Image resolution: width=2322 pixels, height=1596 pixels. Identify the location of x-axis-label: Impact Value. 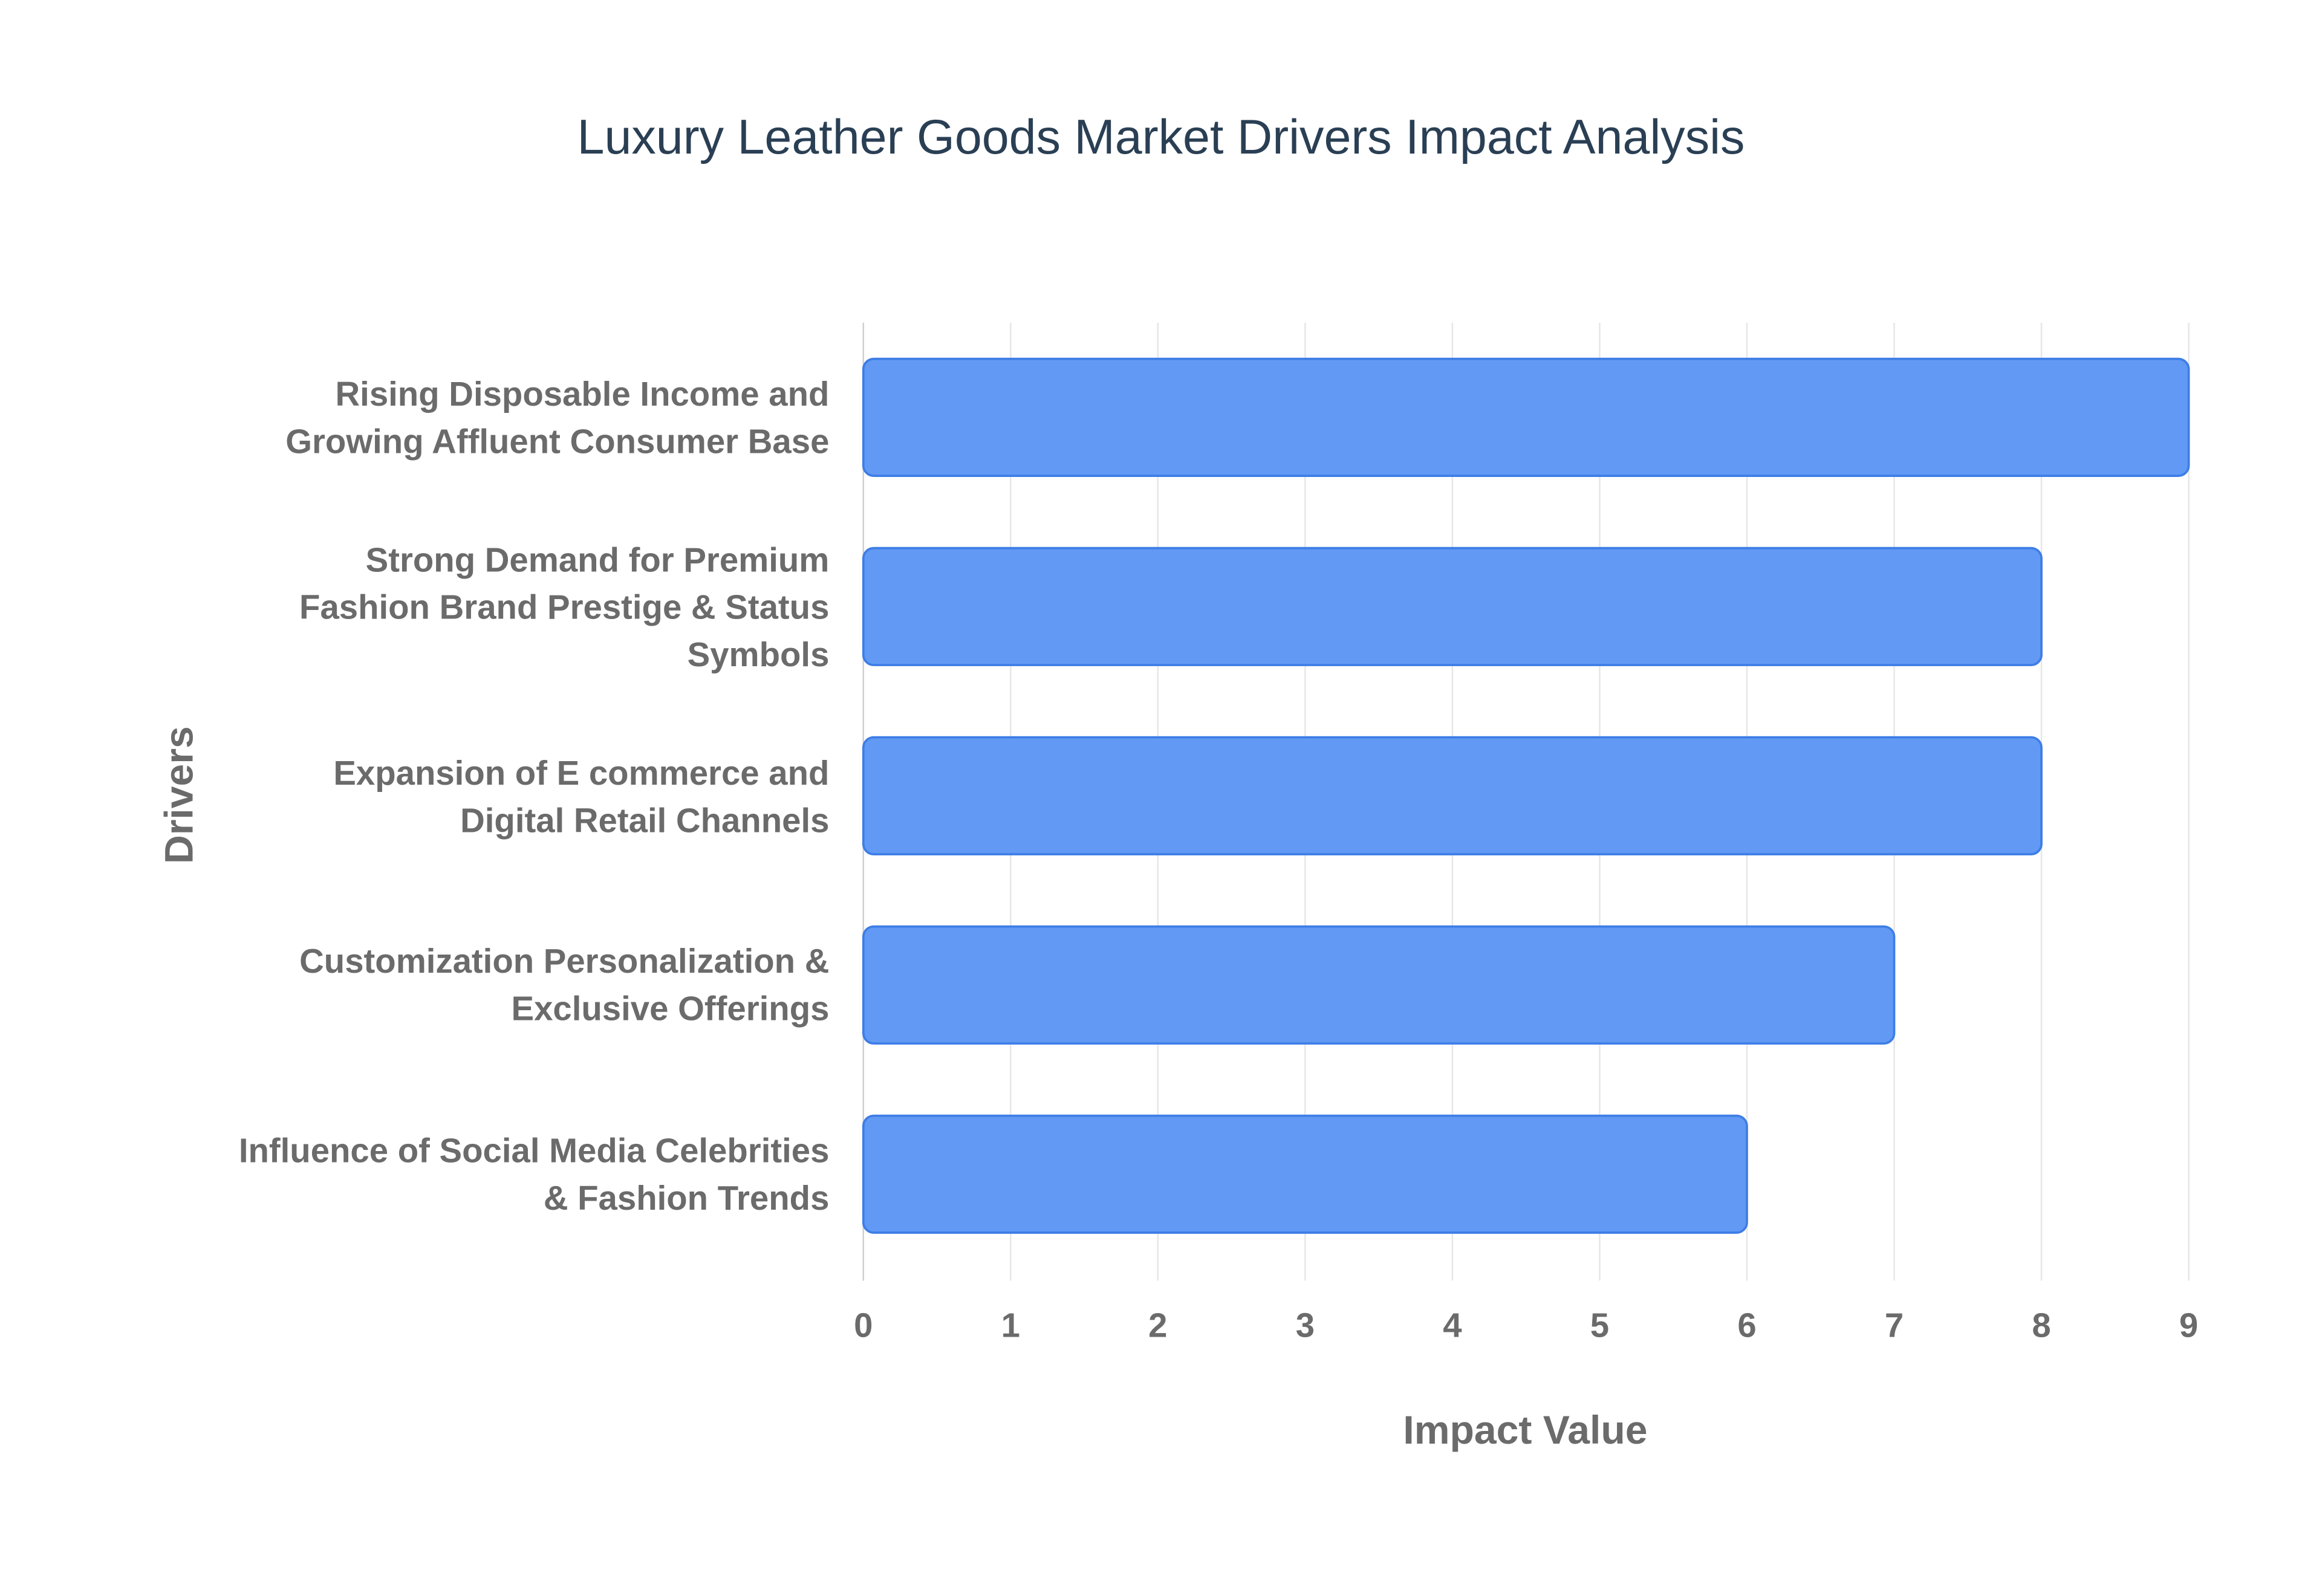
(1525, 1430).